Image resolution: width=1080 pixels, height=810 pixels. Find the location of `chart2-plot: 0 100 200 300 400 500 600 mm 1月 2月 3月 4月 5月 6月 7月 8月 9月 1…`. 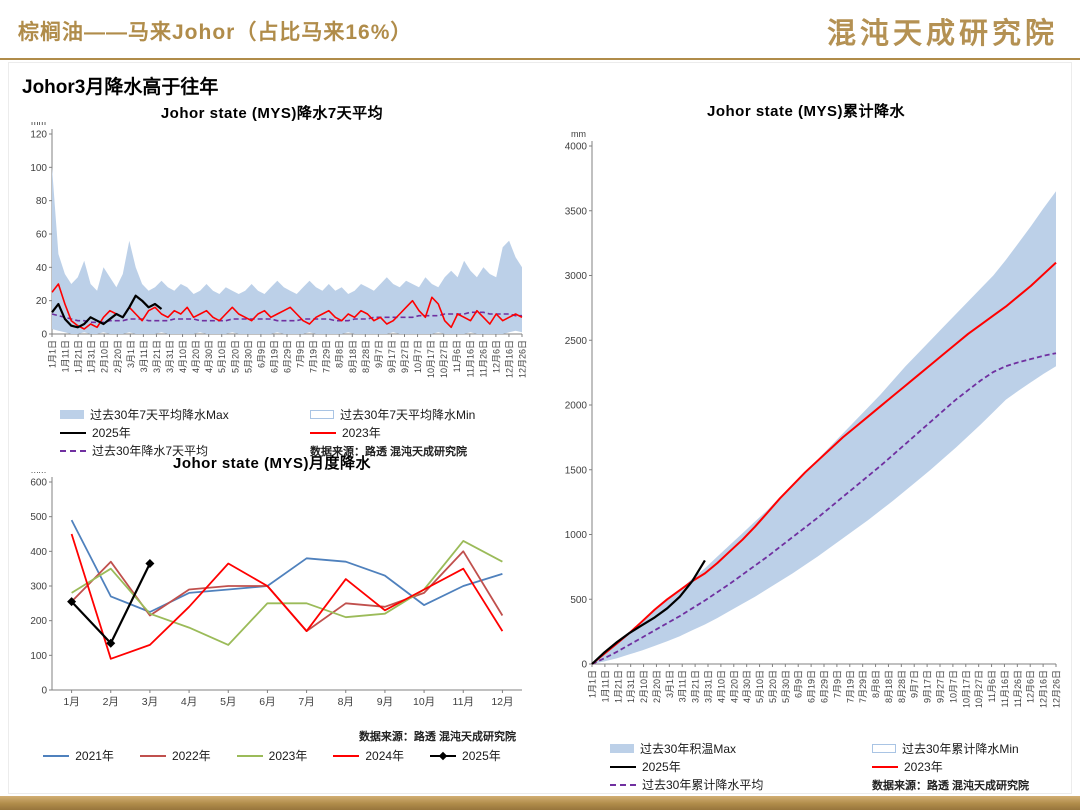

chart2-plot: 0 100 200 300 400 500 600 mm 1月 2月 3月 4月 5月 6月 7月 8月 9月 1… is located at coordinates (276, 586).